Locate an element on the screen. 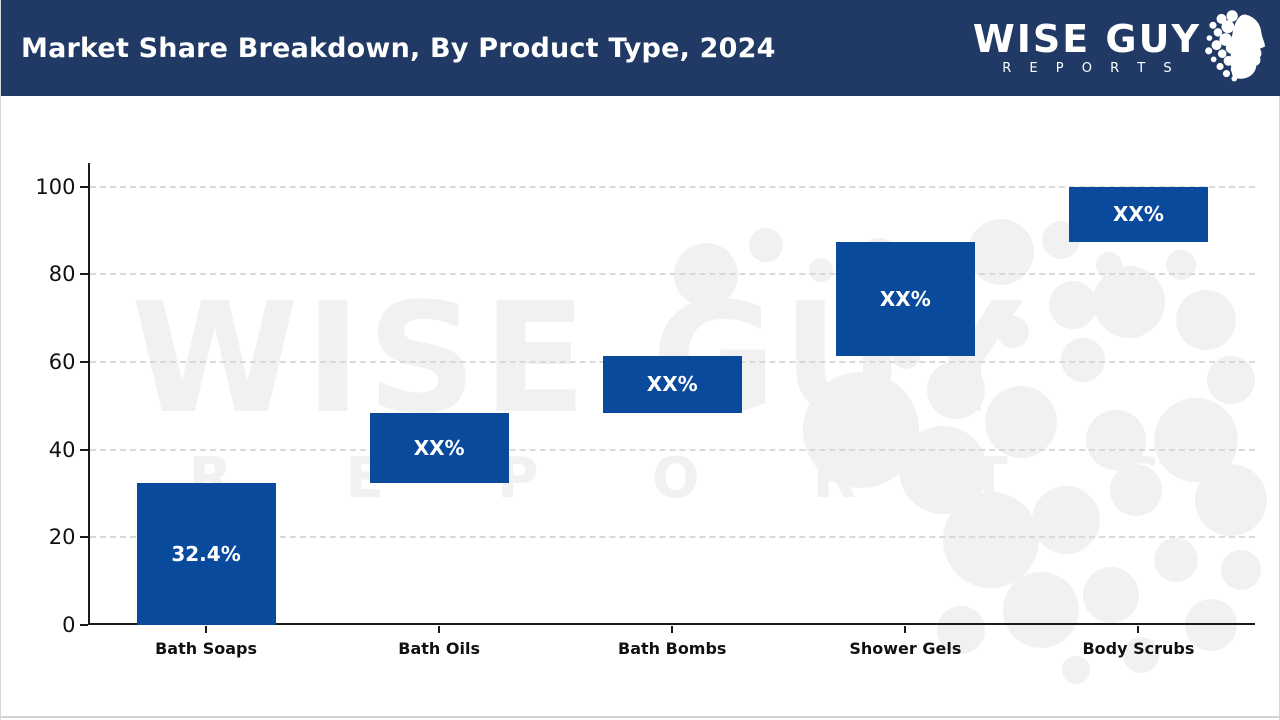  x-tick-label-0: Bath Soaps is located at coordinates (206, 648).